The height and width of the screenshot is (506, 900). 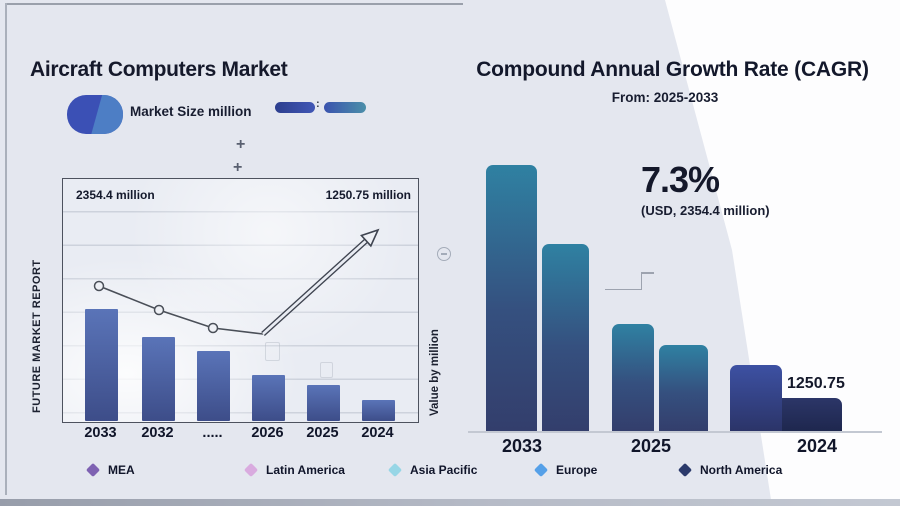 I want to click on frame-left-line, so click(x=6, y=249).